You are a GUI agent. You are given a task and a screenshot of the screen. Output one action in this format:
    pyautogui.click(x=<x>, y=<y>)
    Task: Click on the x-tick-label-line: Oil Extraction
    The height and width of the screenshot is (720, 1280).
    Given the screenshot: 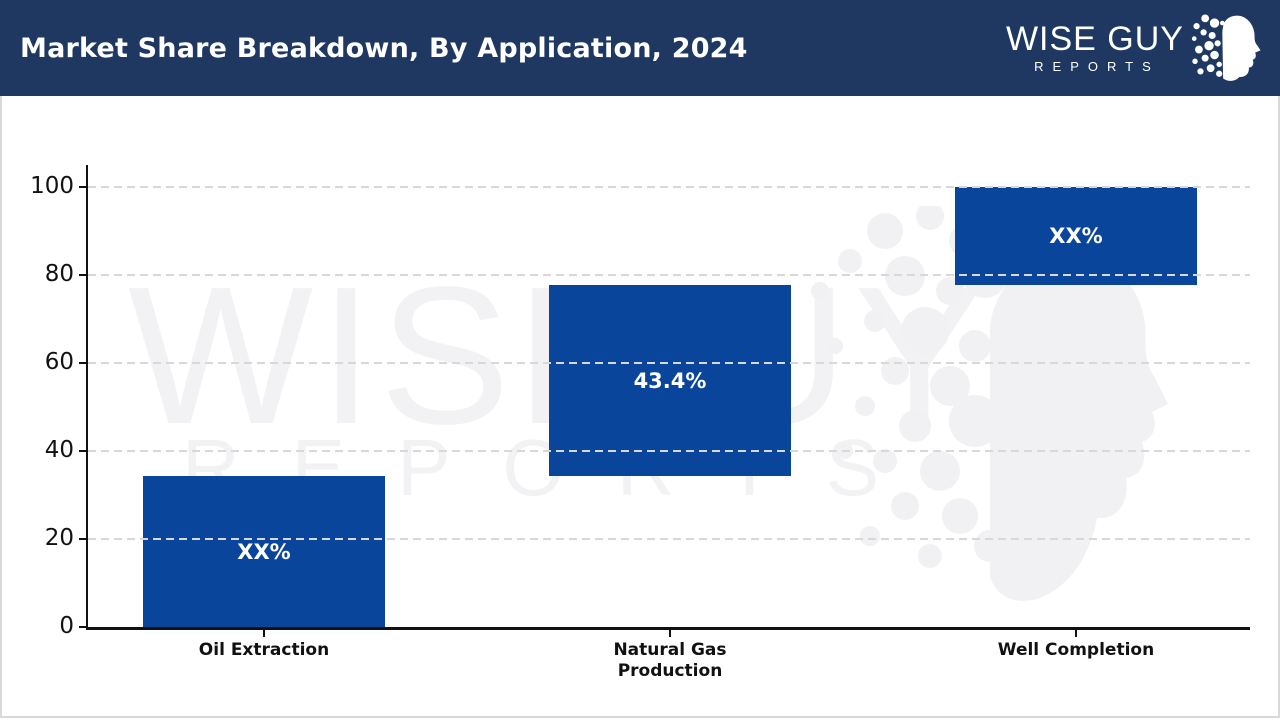 What is the action you would take?
    pyautogui.click(x=264, y=650)
    